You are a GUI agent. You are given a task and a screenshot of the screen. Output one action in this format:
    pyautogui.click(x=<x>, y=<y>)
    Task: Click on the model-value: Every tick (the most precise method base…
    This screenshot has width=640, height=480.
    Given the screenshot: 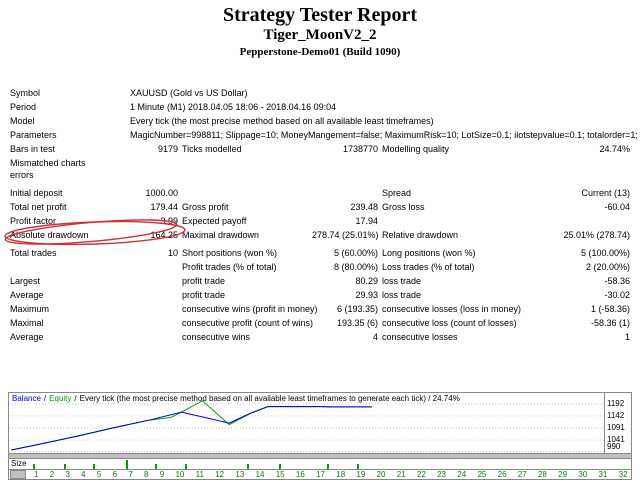 What is the action you would take?
    pyautogui.click(x=282, y=121)
    